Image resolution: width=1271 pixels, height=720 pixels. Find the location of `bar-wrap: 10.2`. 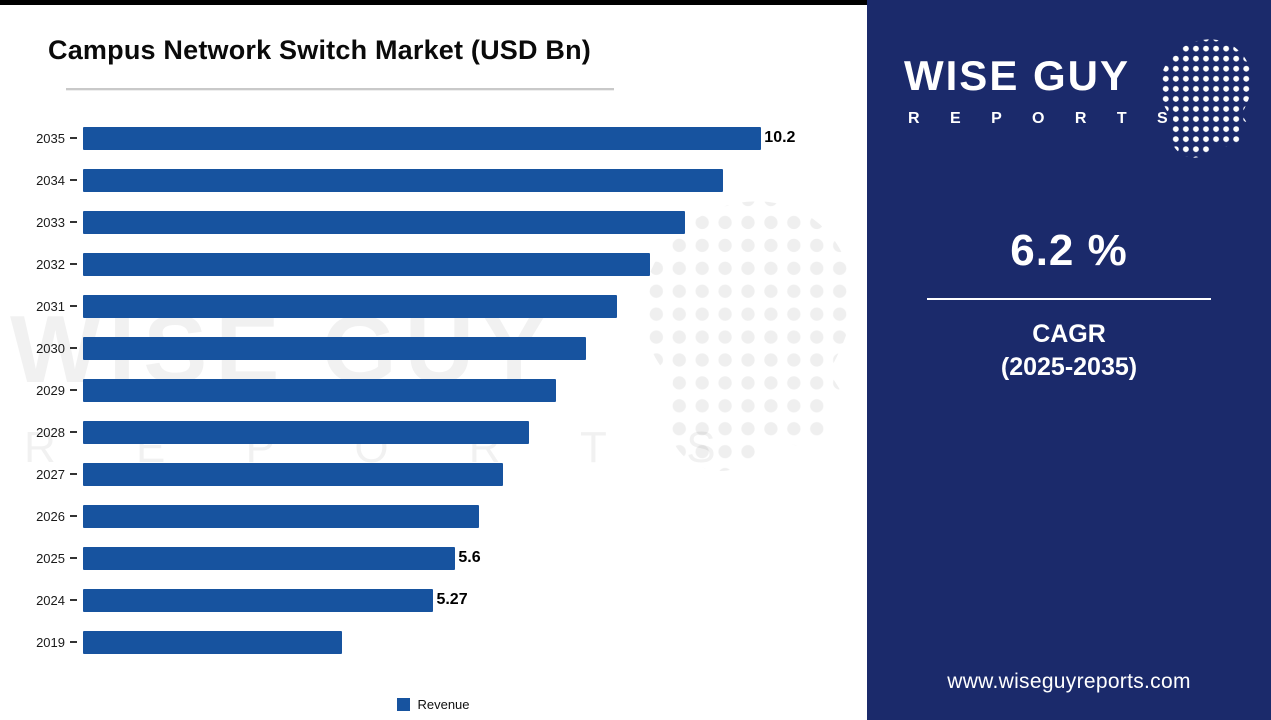

bar-wrap: 10.2 is located at coordinates (439, 138).